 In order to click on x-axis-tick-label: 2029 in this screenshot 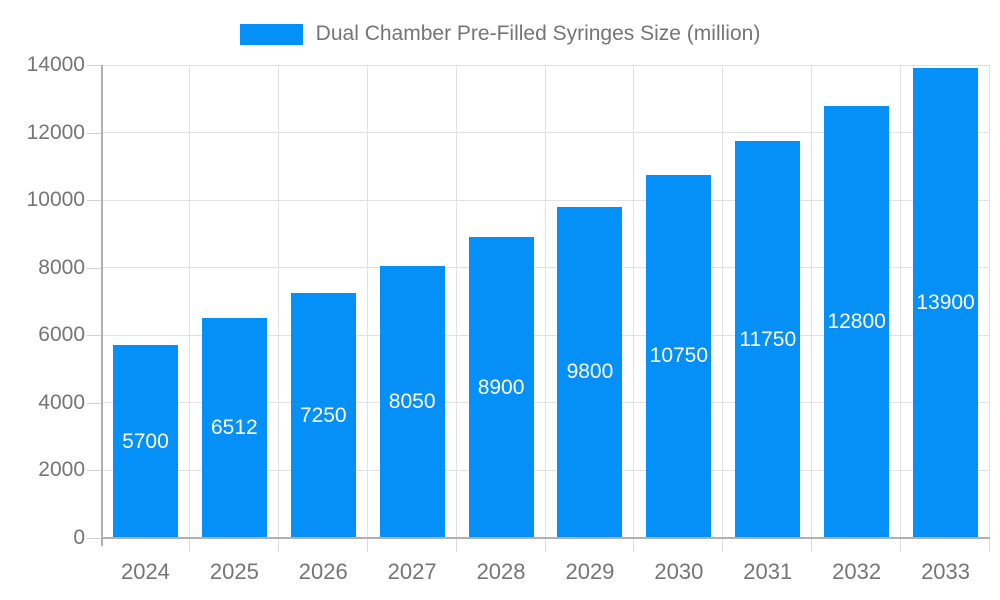, I will do `click(590, 571)`.